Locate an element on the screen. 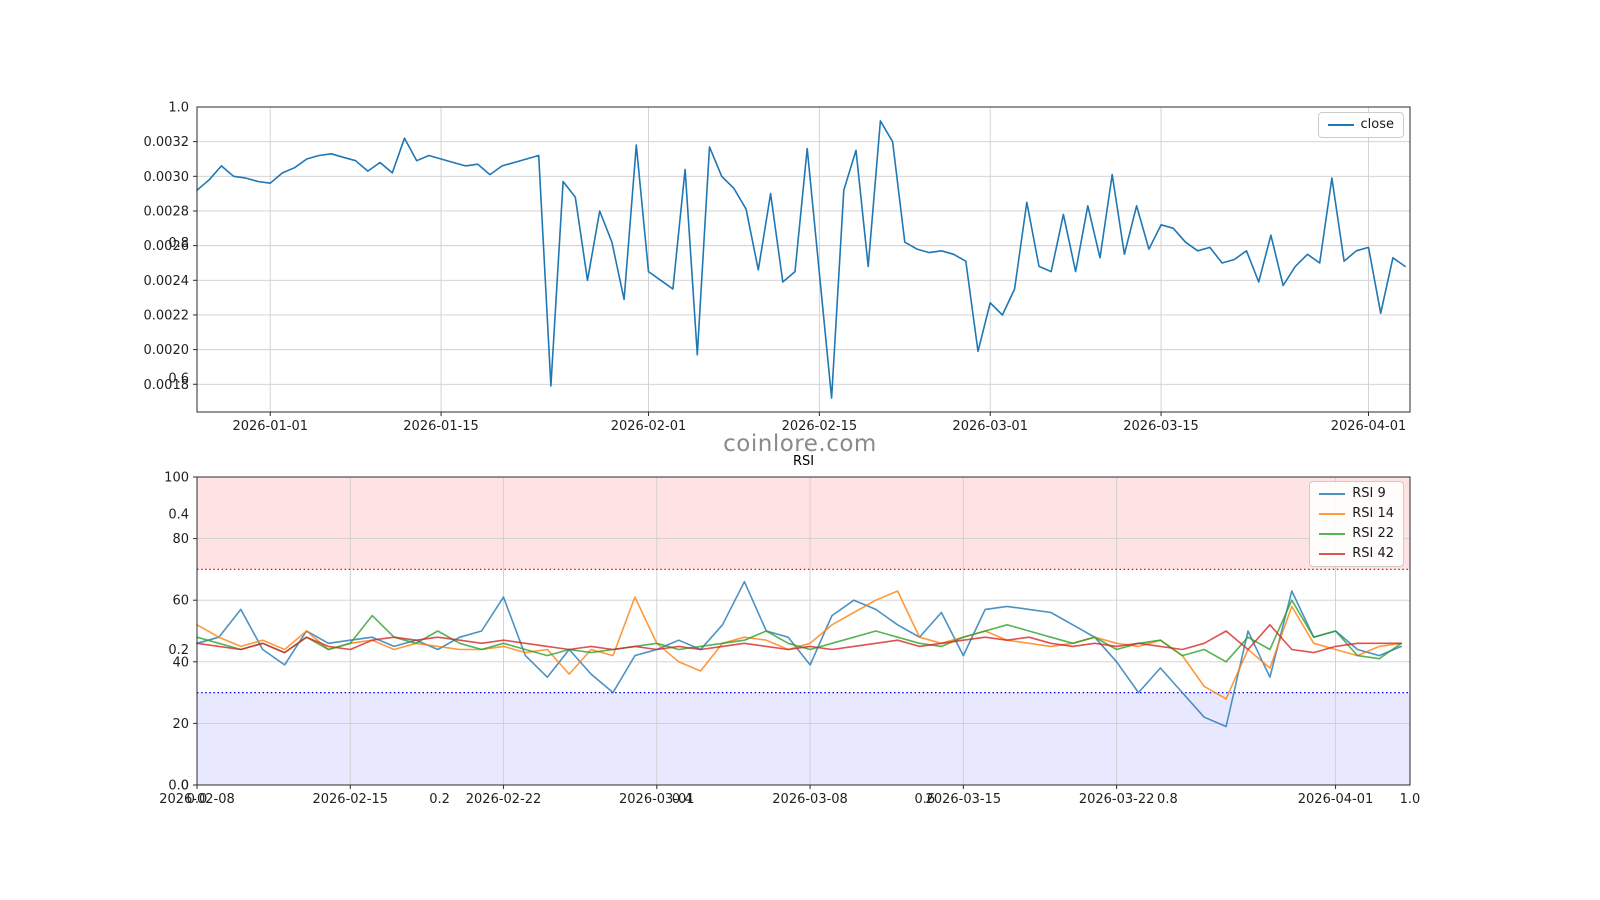  legend-label: close is located at coordinates (1377, 124).